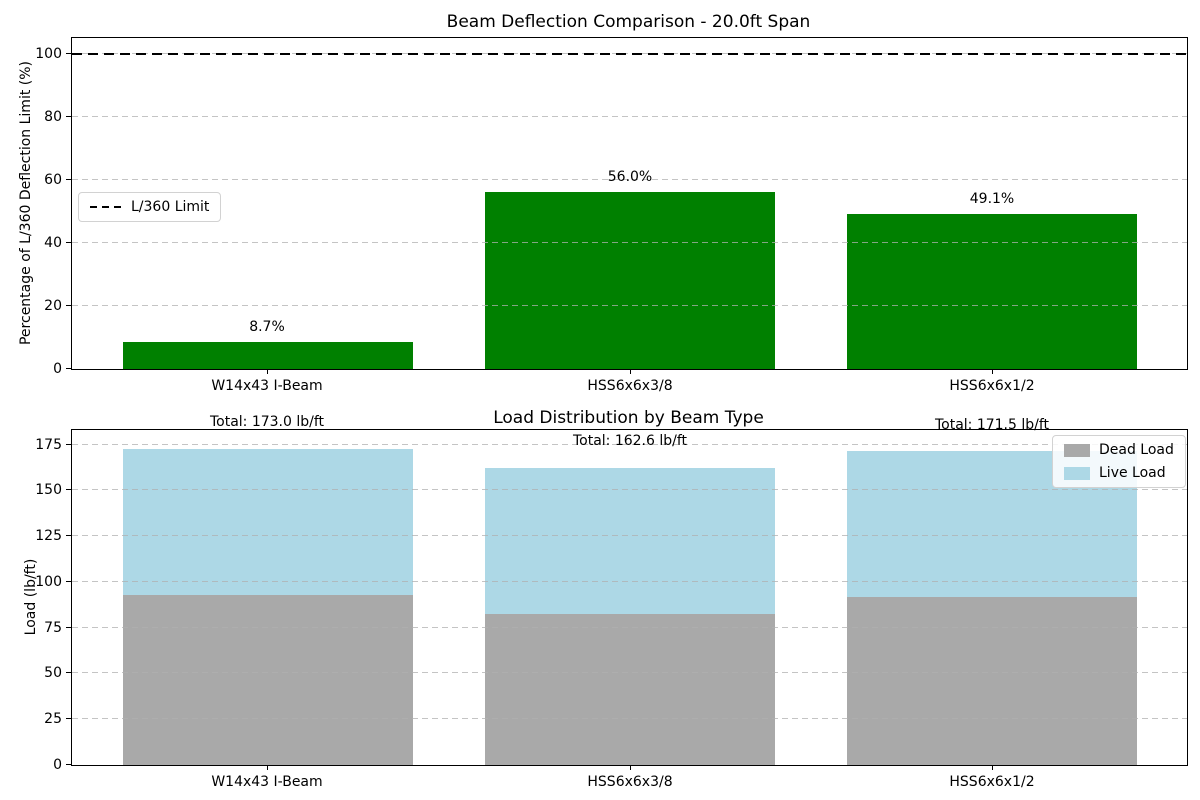 This screenshot has height=800, width=1200. Describe the element at coordinates (1077, 450) in the screenshot. I see `dead-load-swatch-icon` at that location.